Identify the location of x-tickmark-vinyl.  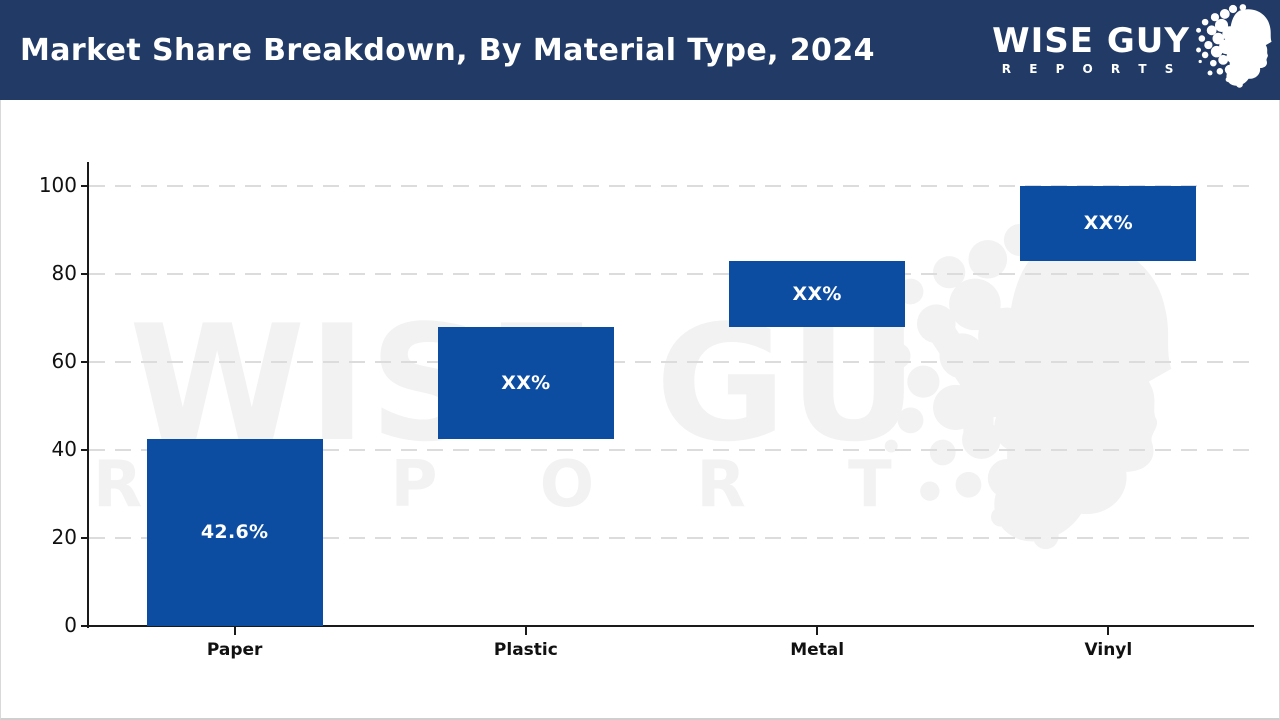
(1108, 631).